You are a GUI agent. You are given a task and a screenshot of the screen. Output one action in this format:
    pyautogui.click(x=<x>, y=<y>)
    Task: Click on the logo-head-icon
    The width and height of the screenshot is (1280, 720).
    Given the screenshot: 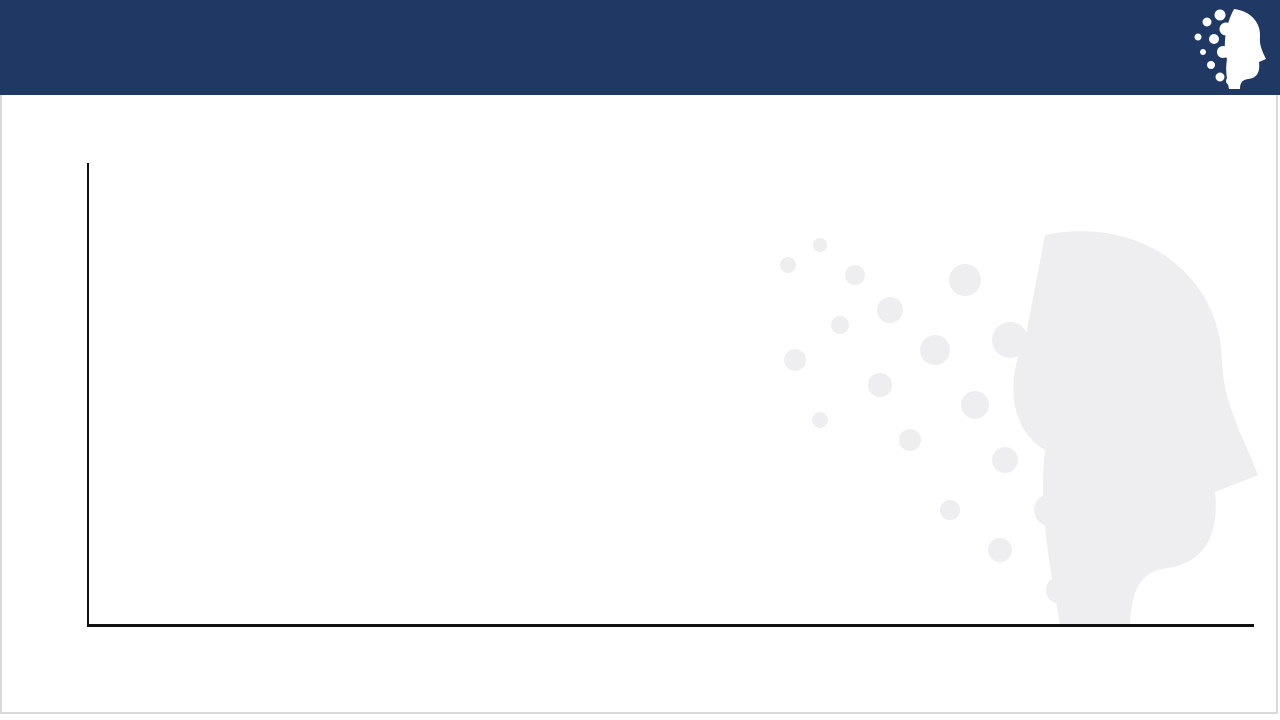 What is the action you would take?
    pyautogui.click(x=1230, y=49)
    